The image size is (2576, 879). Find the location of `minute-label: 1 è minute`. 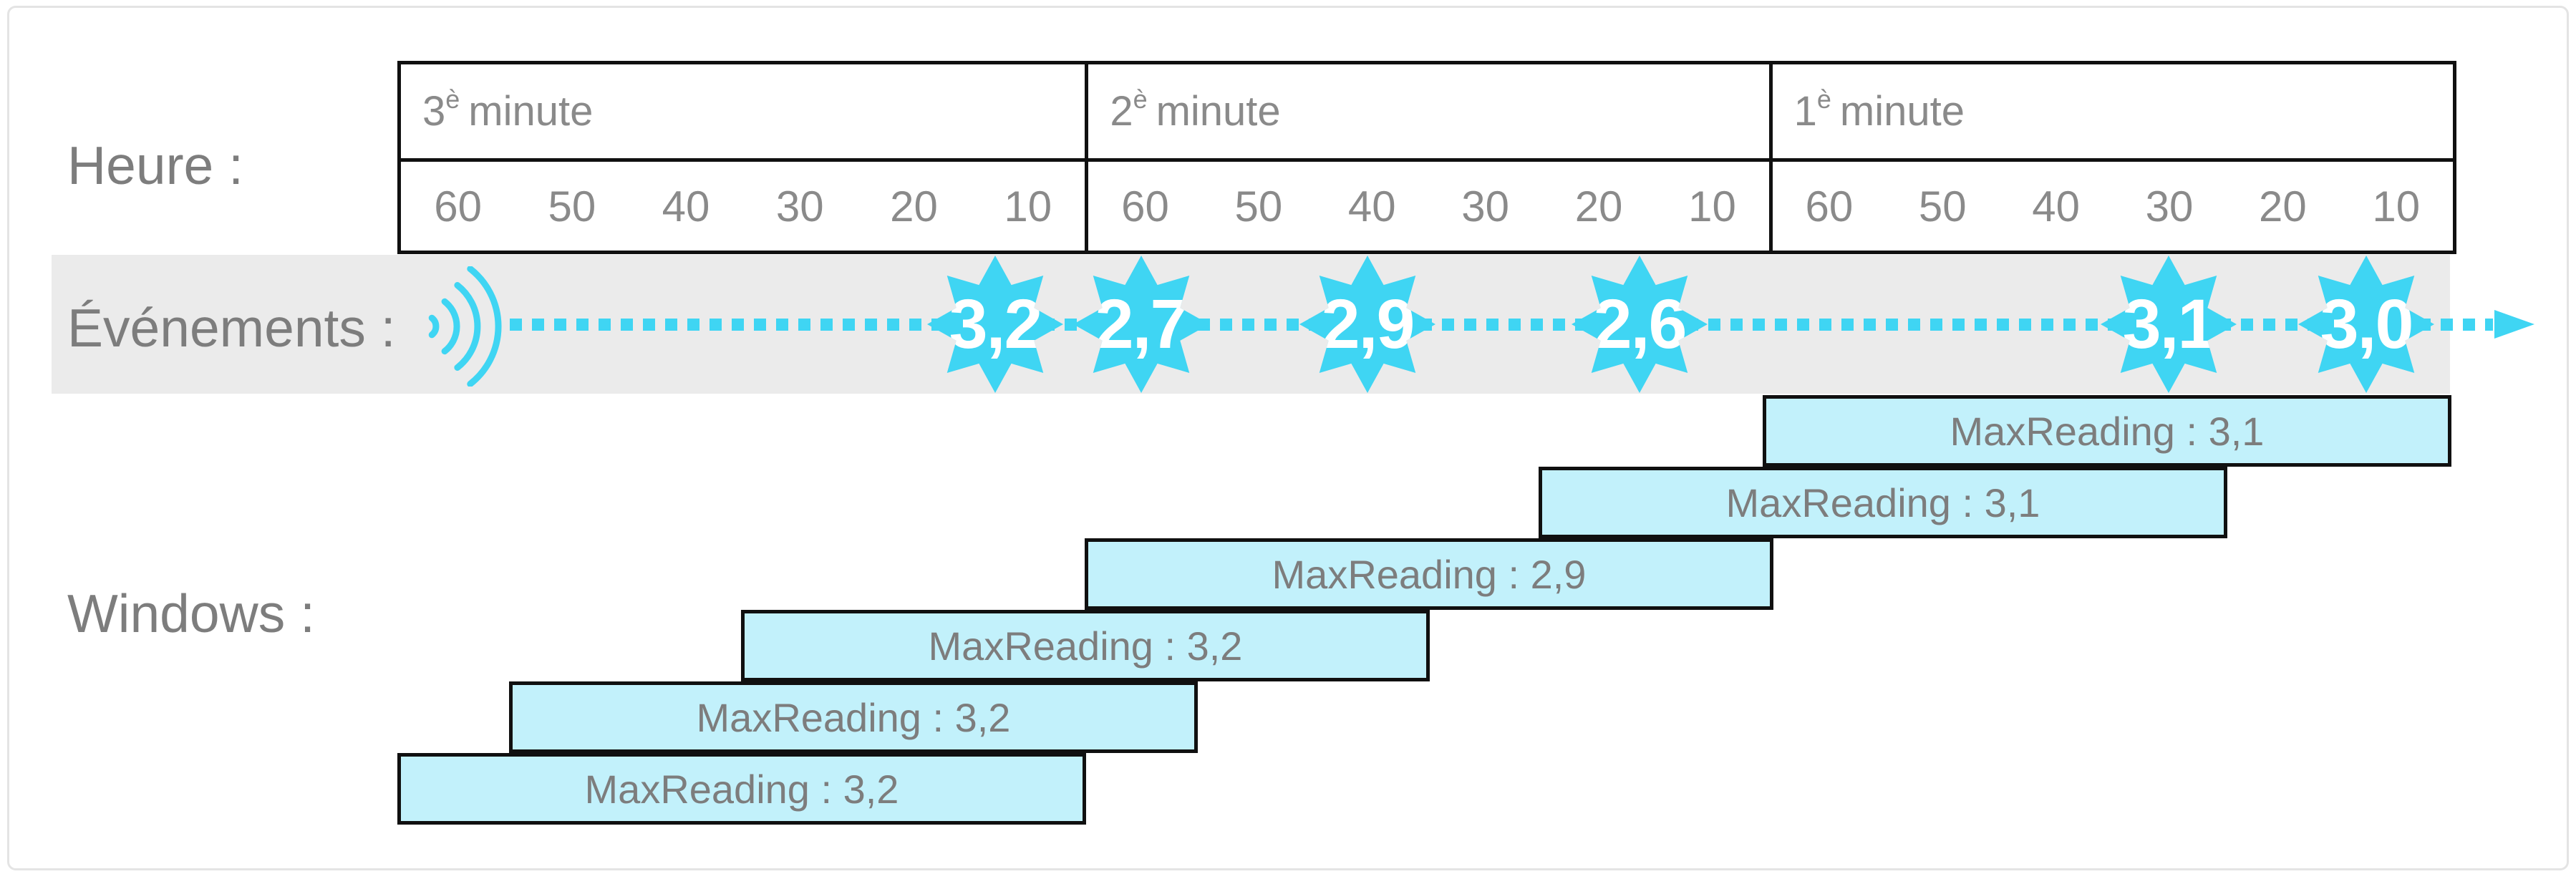

minute-label: 1 è minute is located at coordinates (2112, 113).